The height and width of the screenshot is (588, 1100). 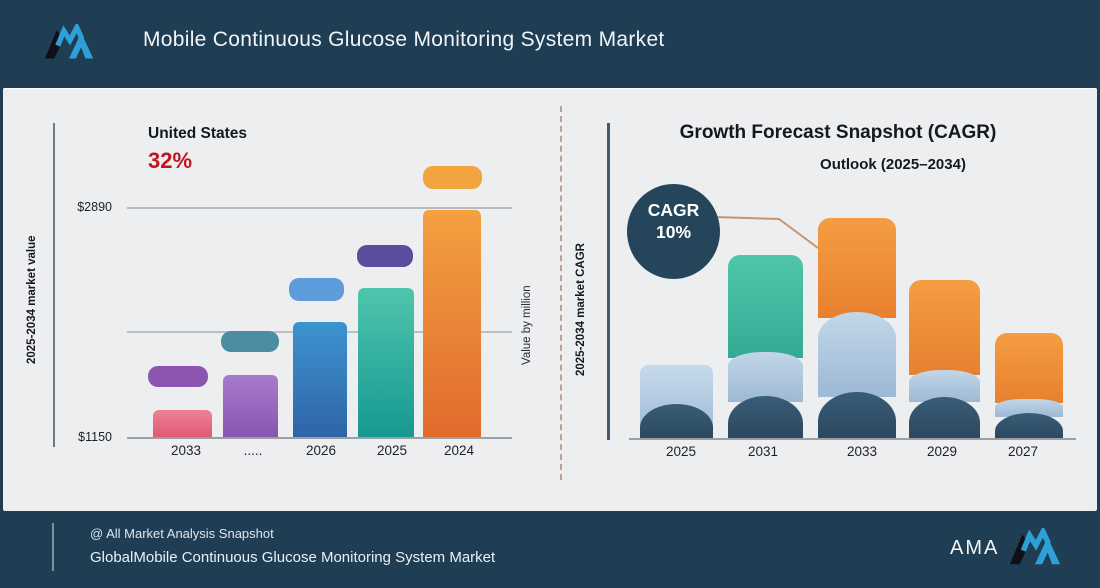 What do you see at coordinates (1023, 451) in the screenshot?
I see `x-tick-label: 2027` at bounding box center [1023, 451].